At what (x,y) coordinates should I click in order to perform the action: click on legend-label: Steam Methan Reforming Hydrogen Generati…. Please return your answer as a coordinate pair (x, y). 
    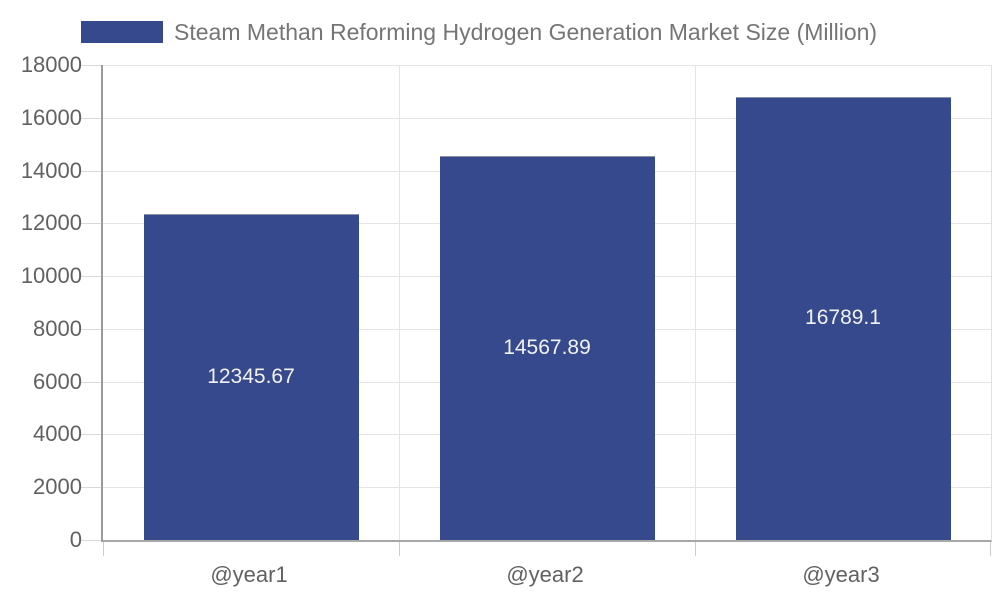
    Looking at the image, I should click on (526, 31).